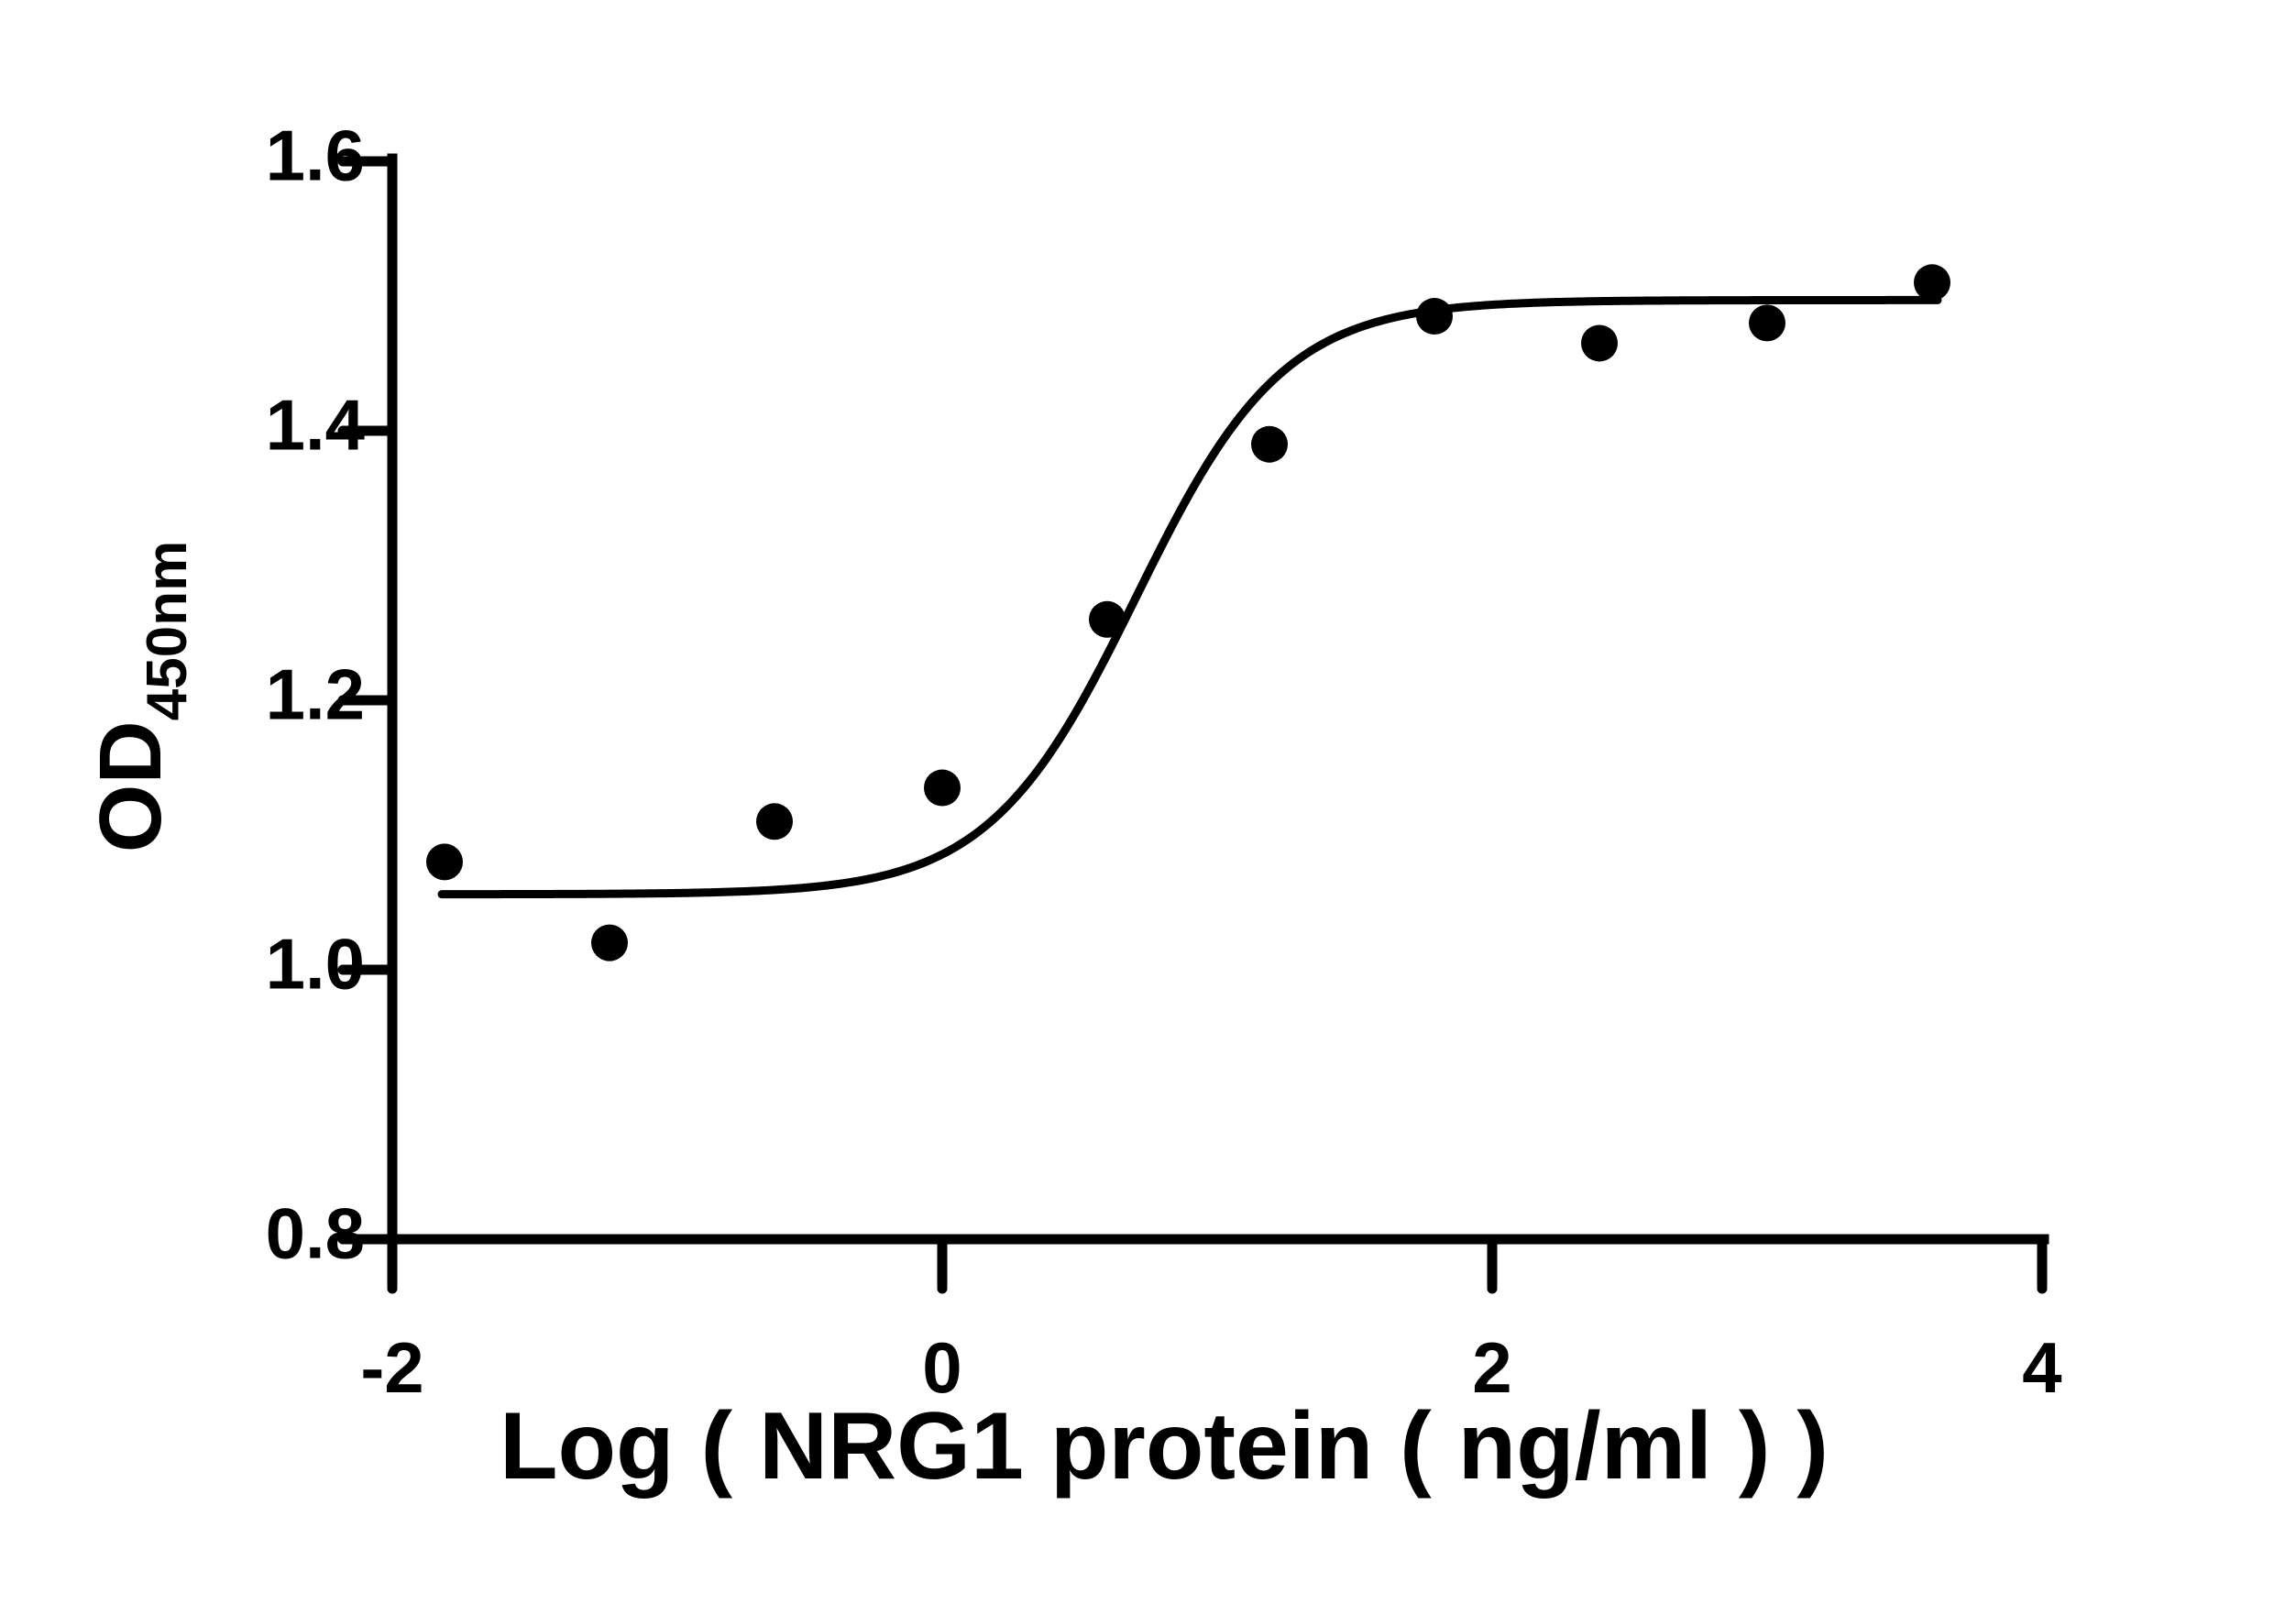  I want to click on x-axis-tick-labels: -2 0 2 4, so click(1210, 1367).